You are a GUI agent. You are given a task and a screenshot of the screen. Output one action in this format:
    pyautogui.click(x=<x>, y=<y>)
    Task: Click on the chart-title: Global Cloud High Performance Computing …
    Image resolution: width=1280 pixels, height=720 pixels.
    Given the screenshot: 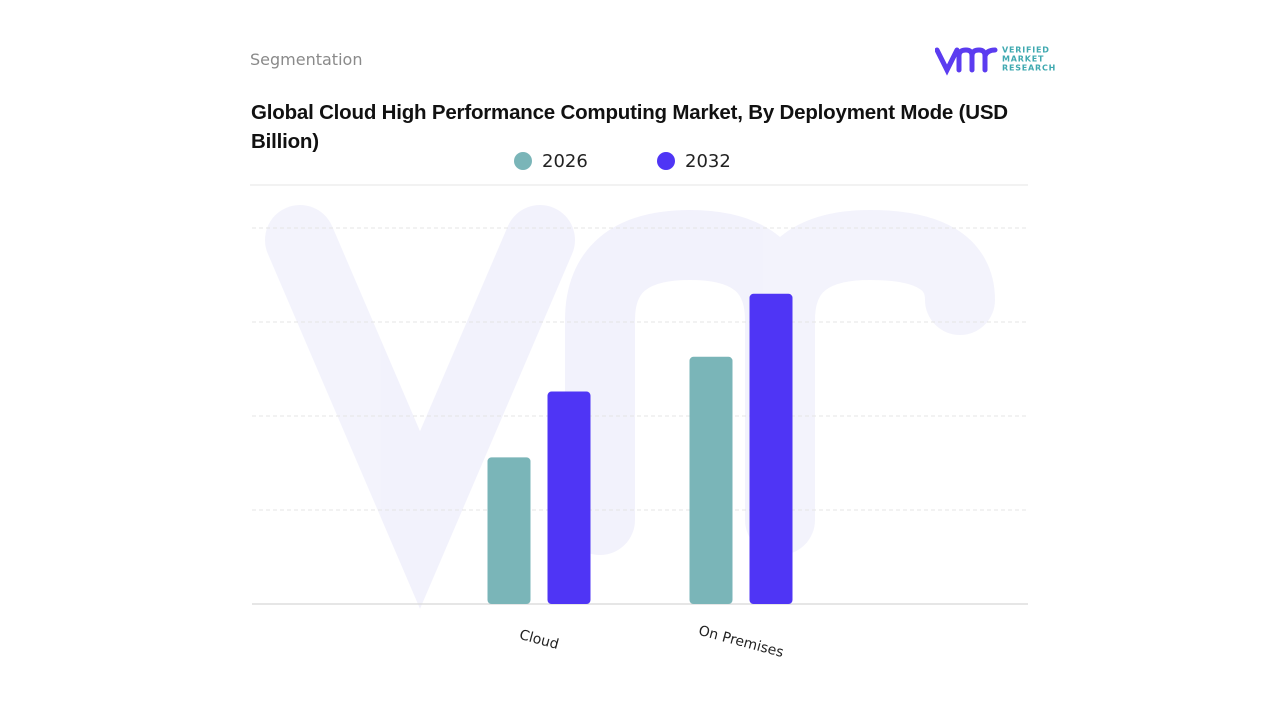 What is the action you would take?
    pyautogui.click(x=629, y=127)
    